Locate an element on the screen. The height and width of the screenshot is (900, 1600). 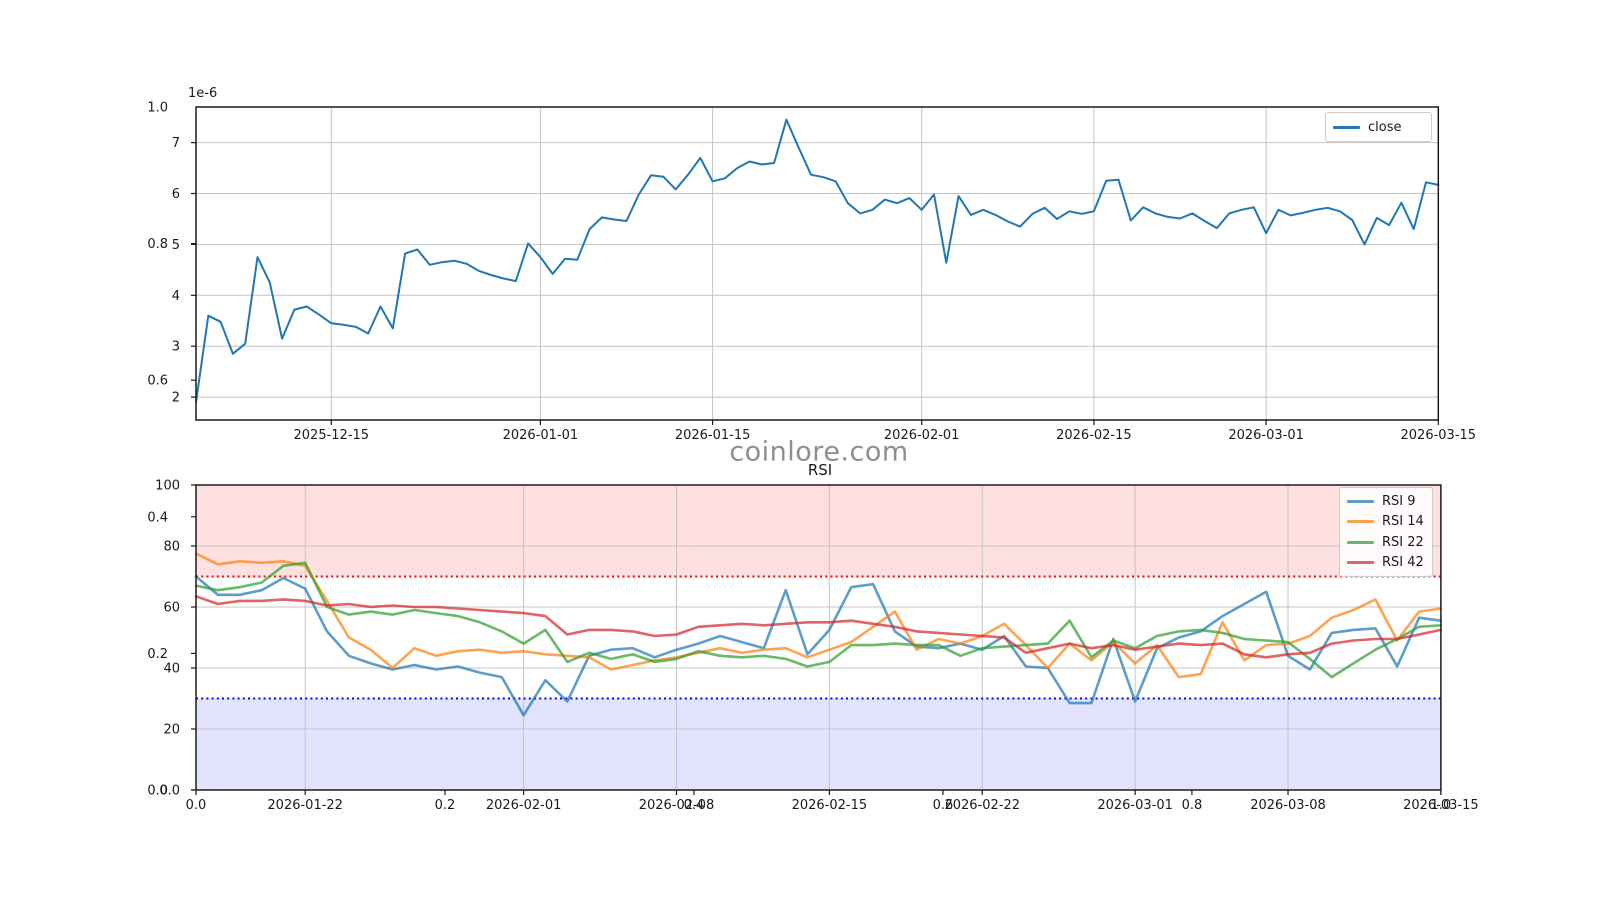
y-tick-label: 80 is located at coordinates (171, 547).